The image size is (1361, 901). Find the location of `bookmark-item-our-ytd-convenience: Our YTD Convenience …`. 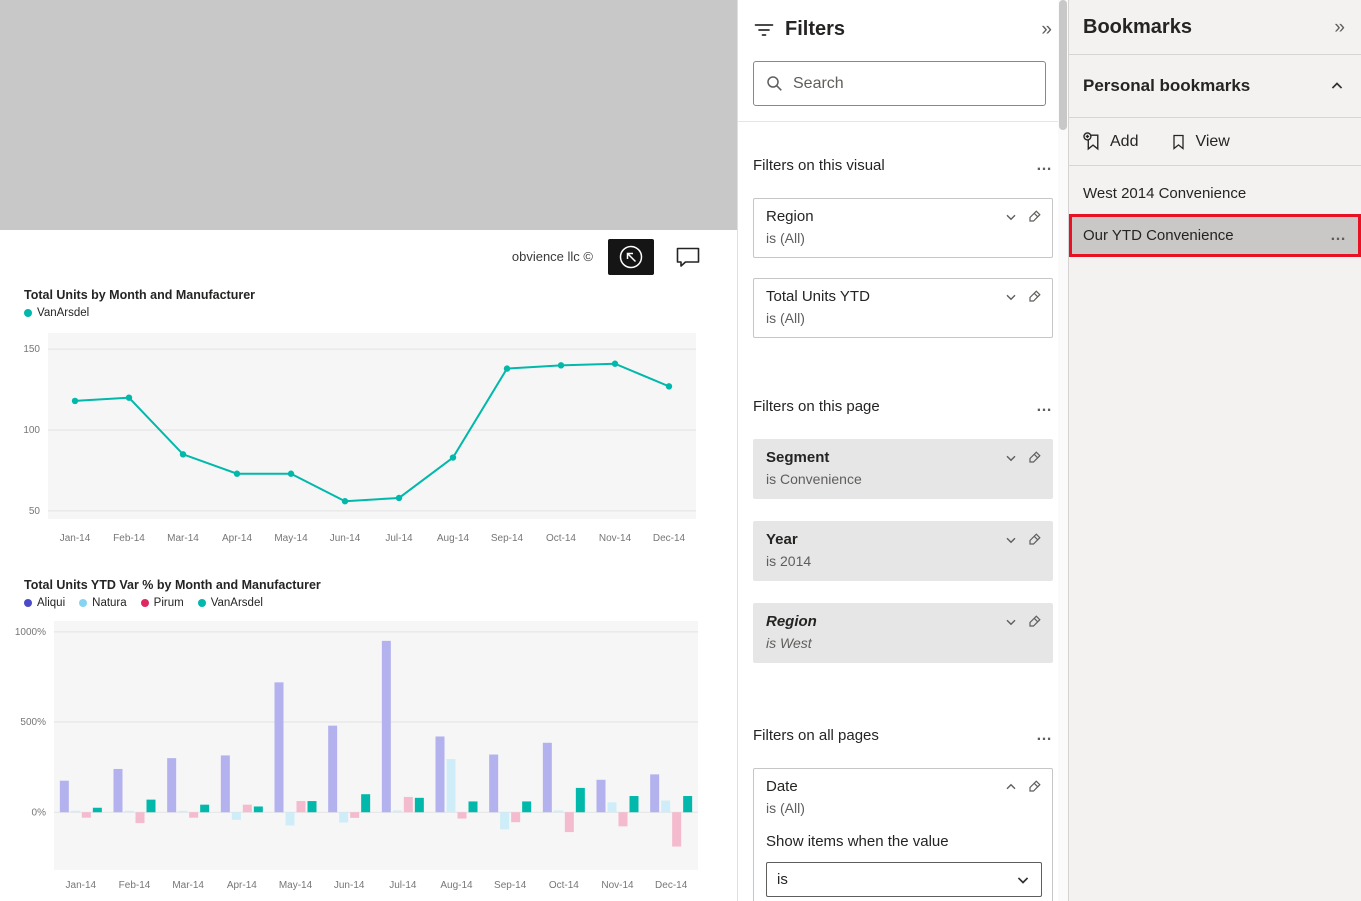

bookmark-item-our-ytd-convenience: Our YTD Convenience … is located at coordinates (1215, 235).